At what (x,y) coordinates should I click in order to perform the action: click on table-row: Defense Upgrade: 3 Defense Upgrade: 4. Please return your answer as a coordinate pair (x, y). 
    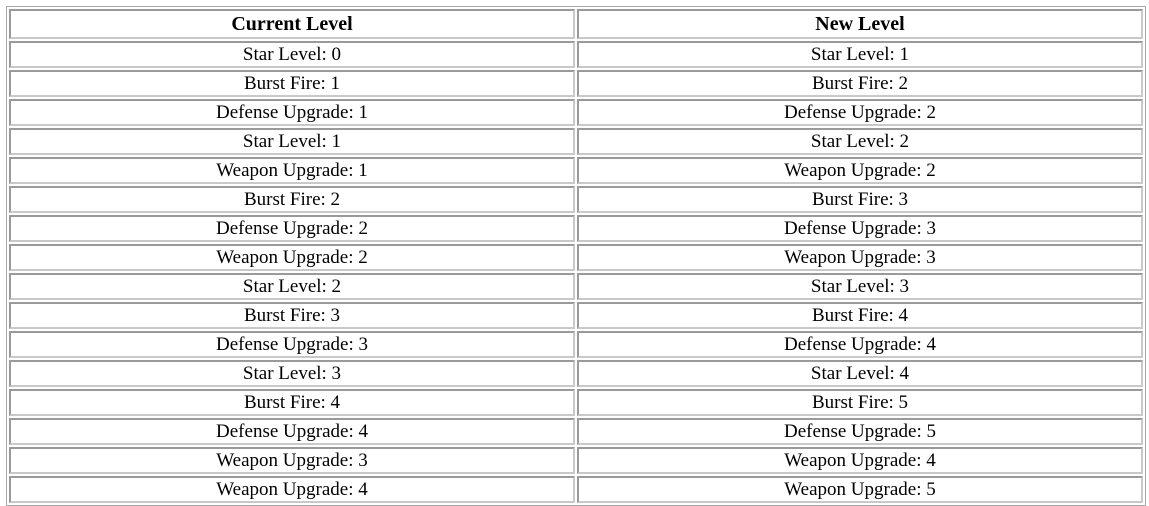
    Looking at the image, I should click on (576, 344).